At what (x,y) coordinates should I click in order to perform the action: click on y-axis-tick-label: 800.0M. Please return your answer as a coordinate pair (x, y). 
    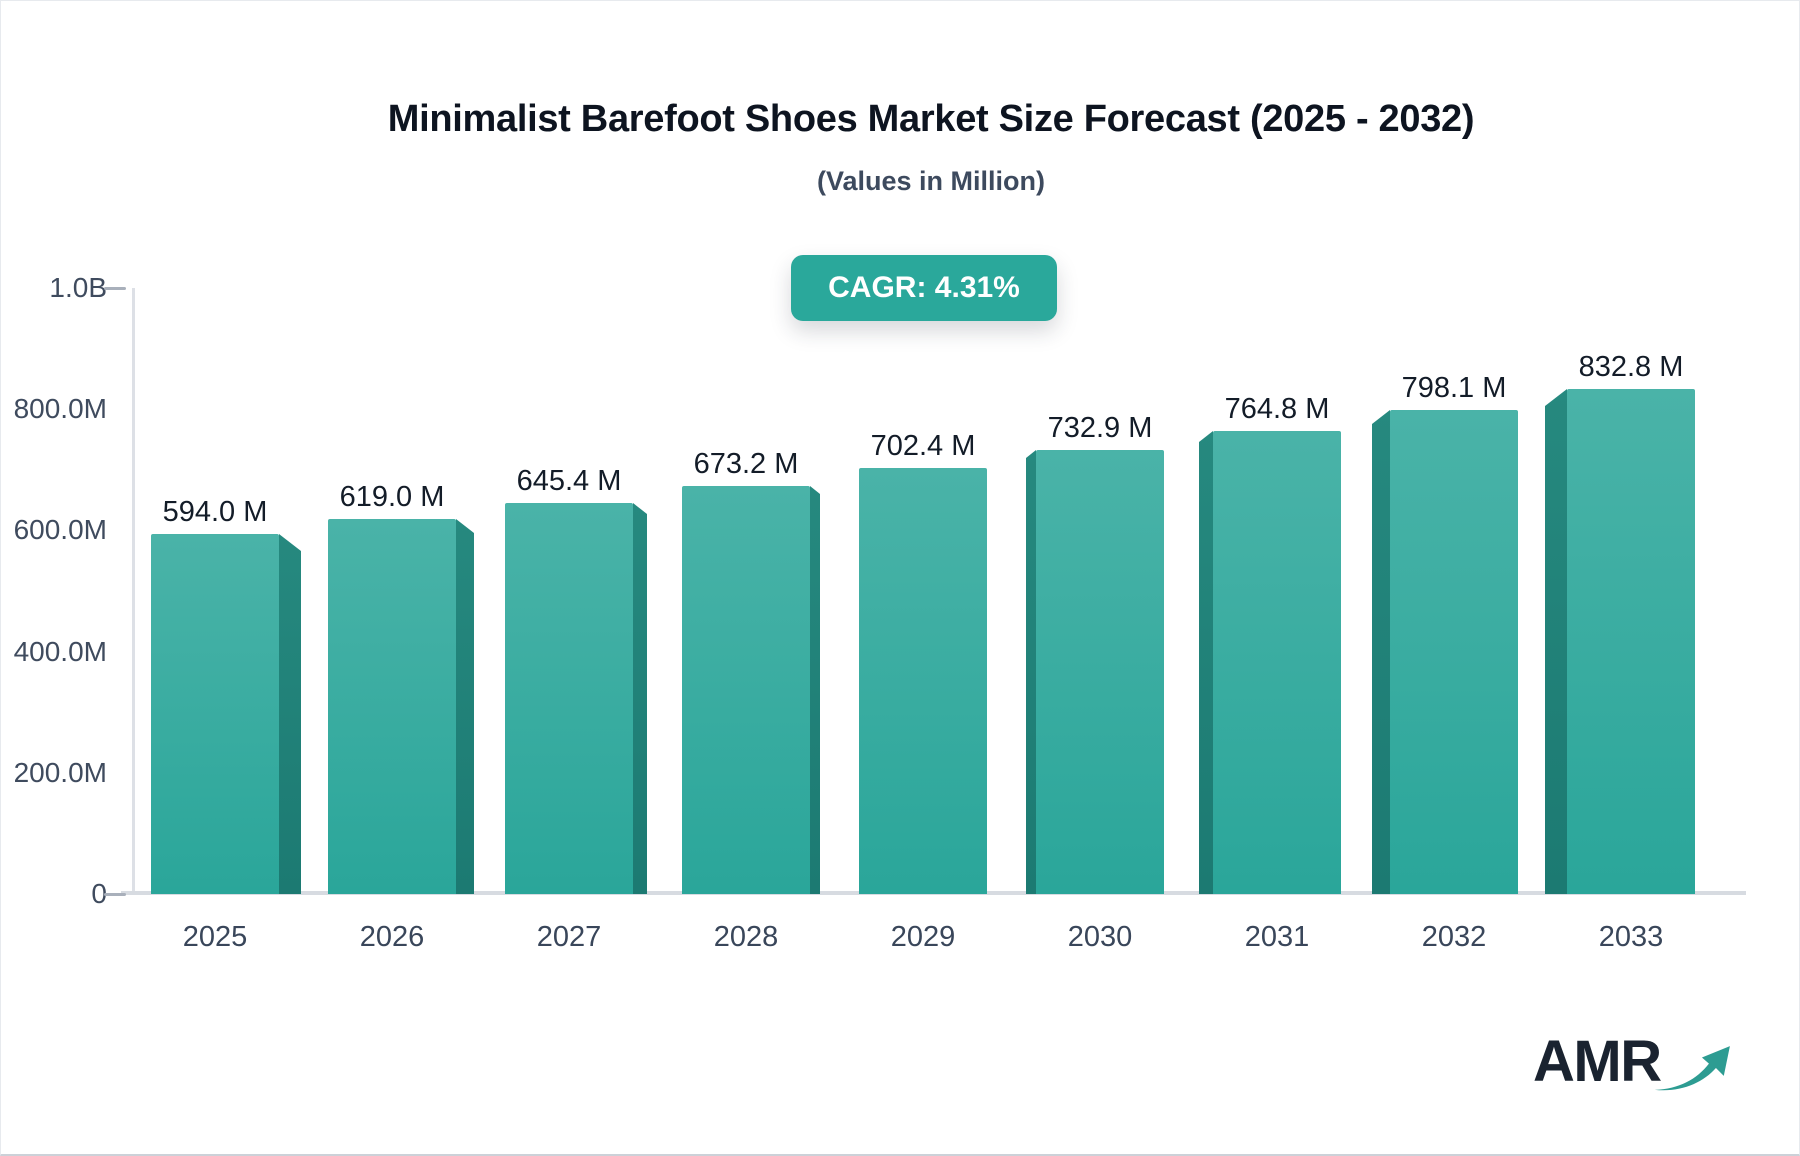
    Looking at the image, I should click on (60, 409).